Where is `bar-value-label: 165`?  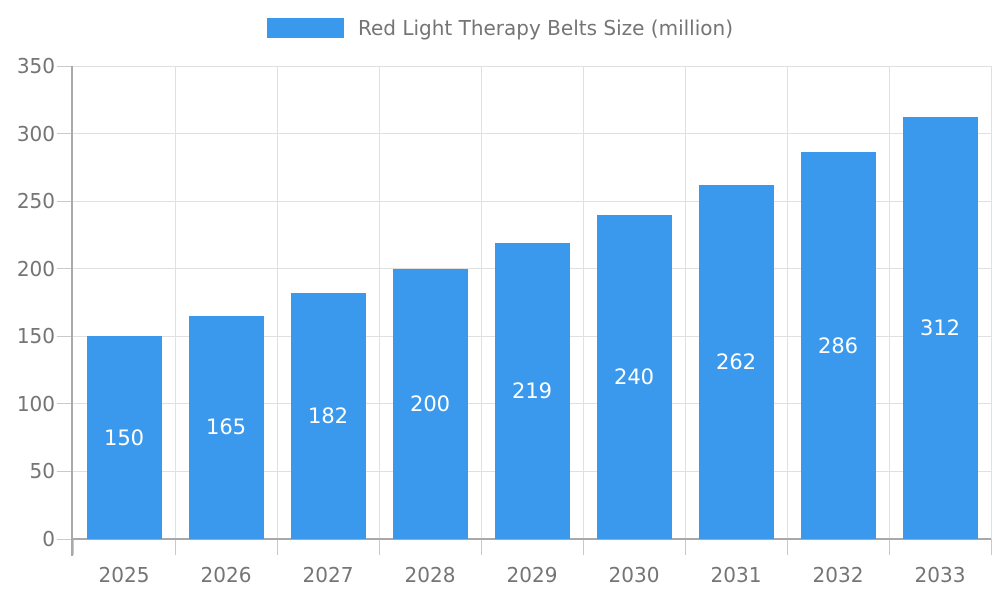 bar-value-label: 165 is located at coordinates (226, 427).